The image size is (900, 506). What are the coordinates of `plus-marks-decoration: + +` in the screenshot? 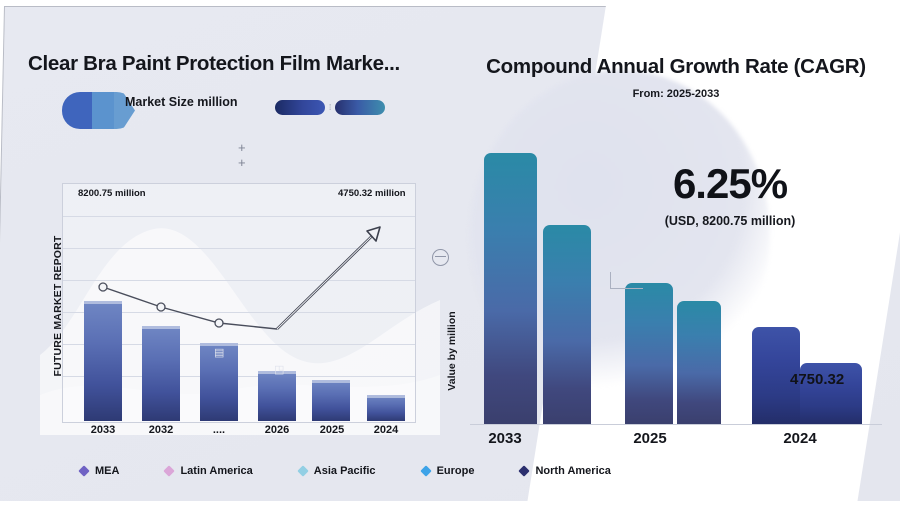 It's located at (242, 155).